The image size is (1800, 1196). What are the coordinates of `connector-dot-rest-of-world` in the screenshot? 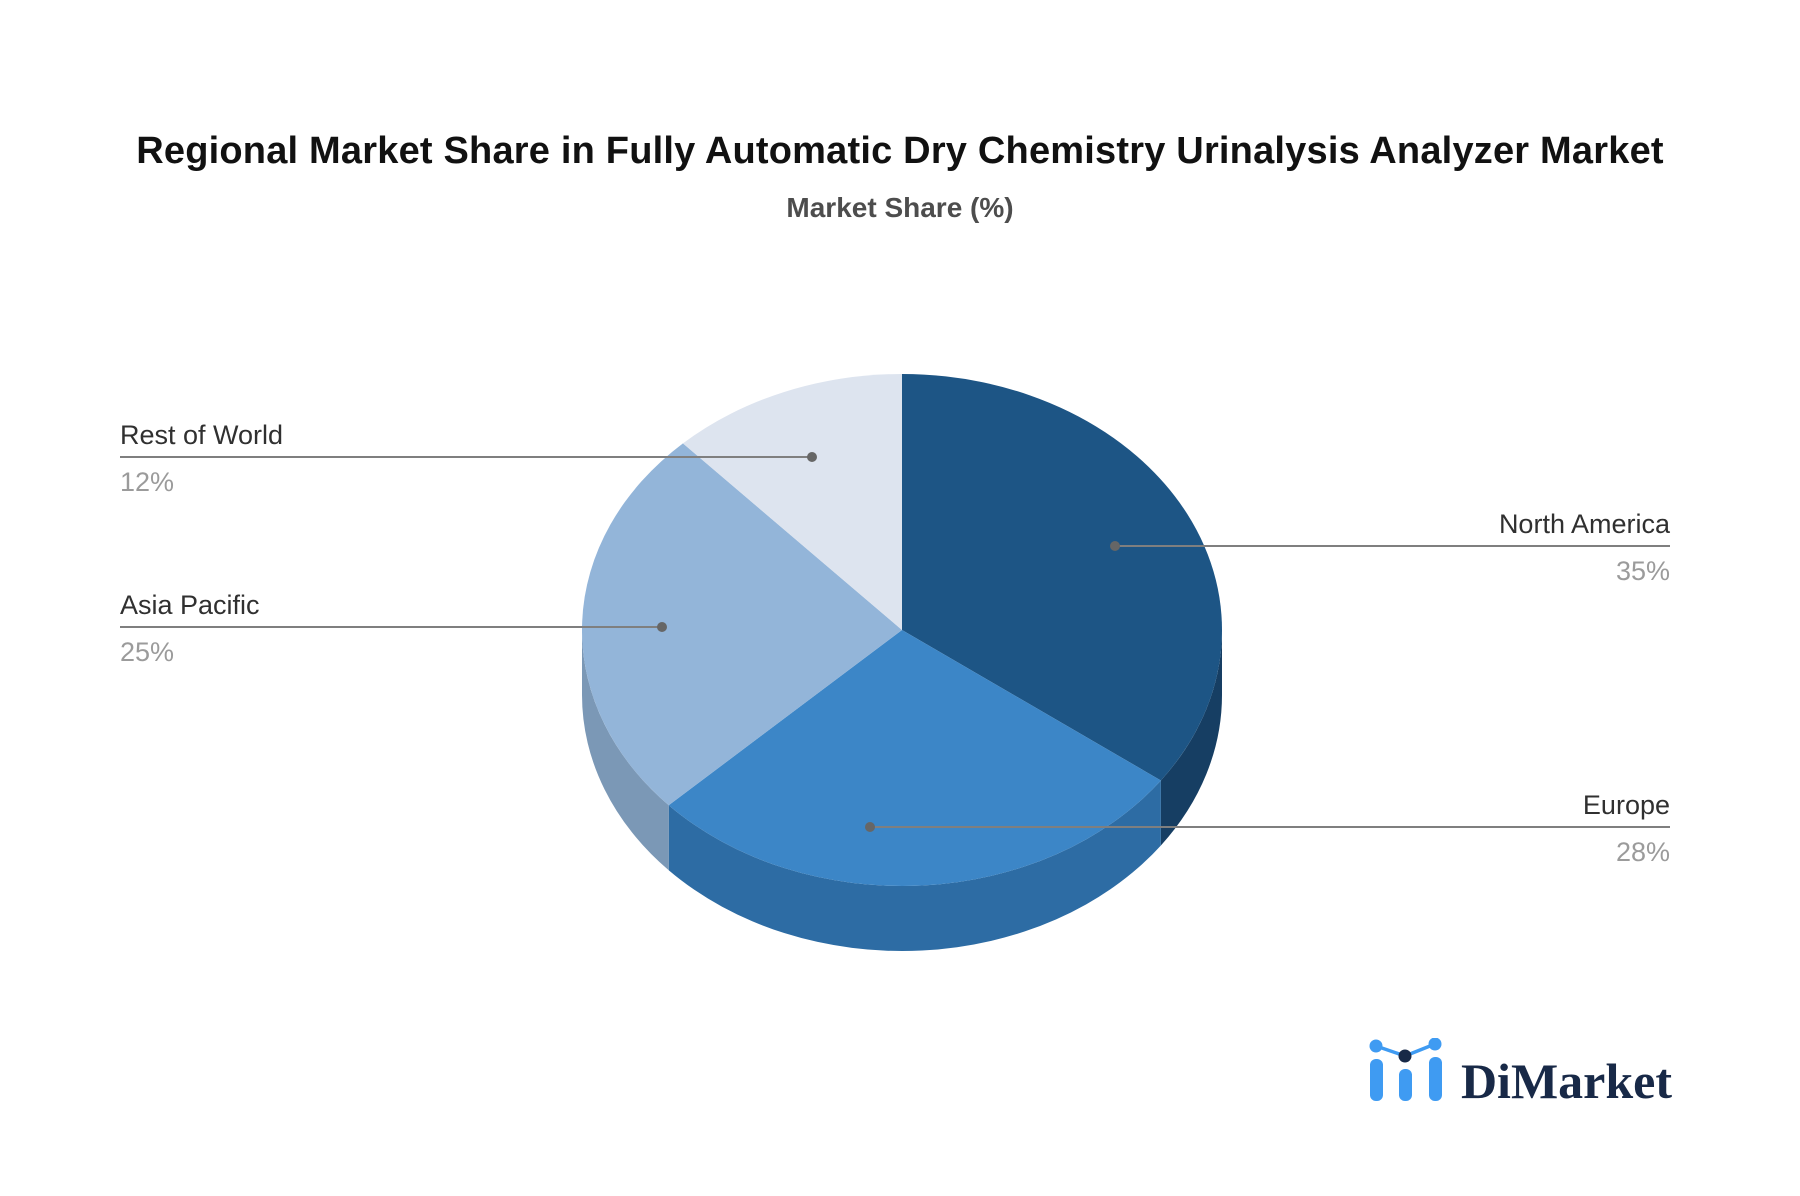 It's located at (812, 457).